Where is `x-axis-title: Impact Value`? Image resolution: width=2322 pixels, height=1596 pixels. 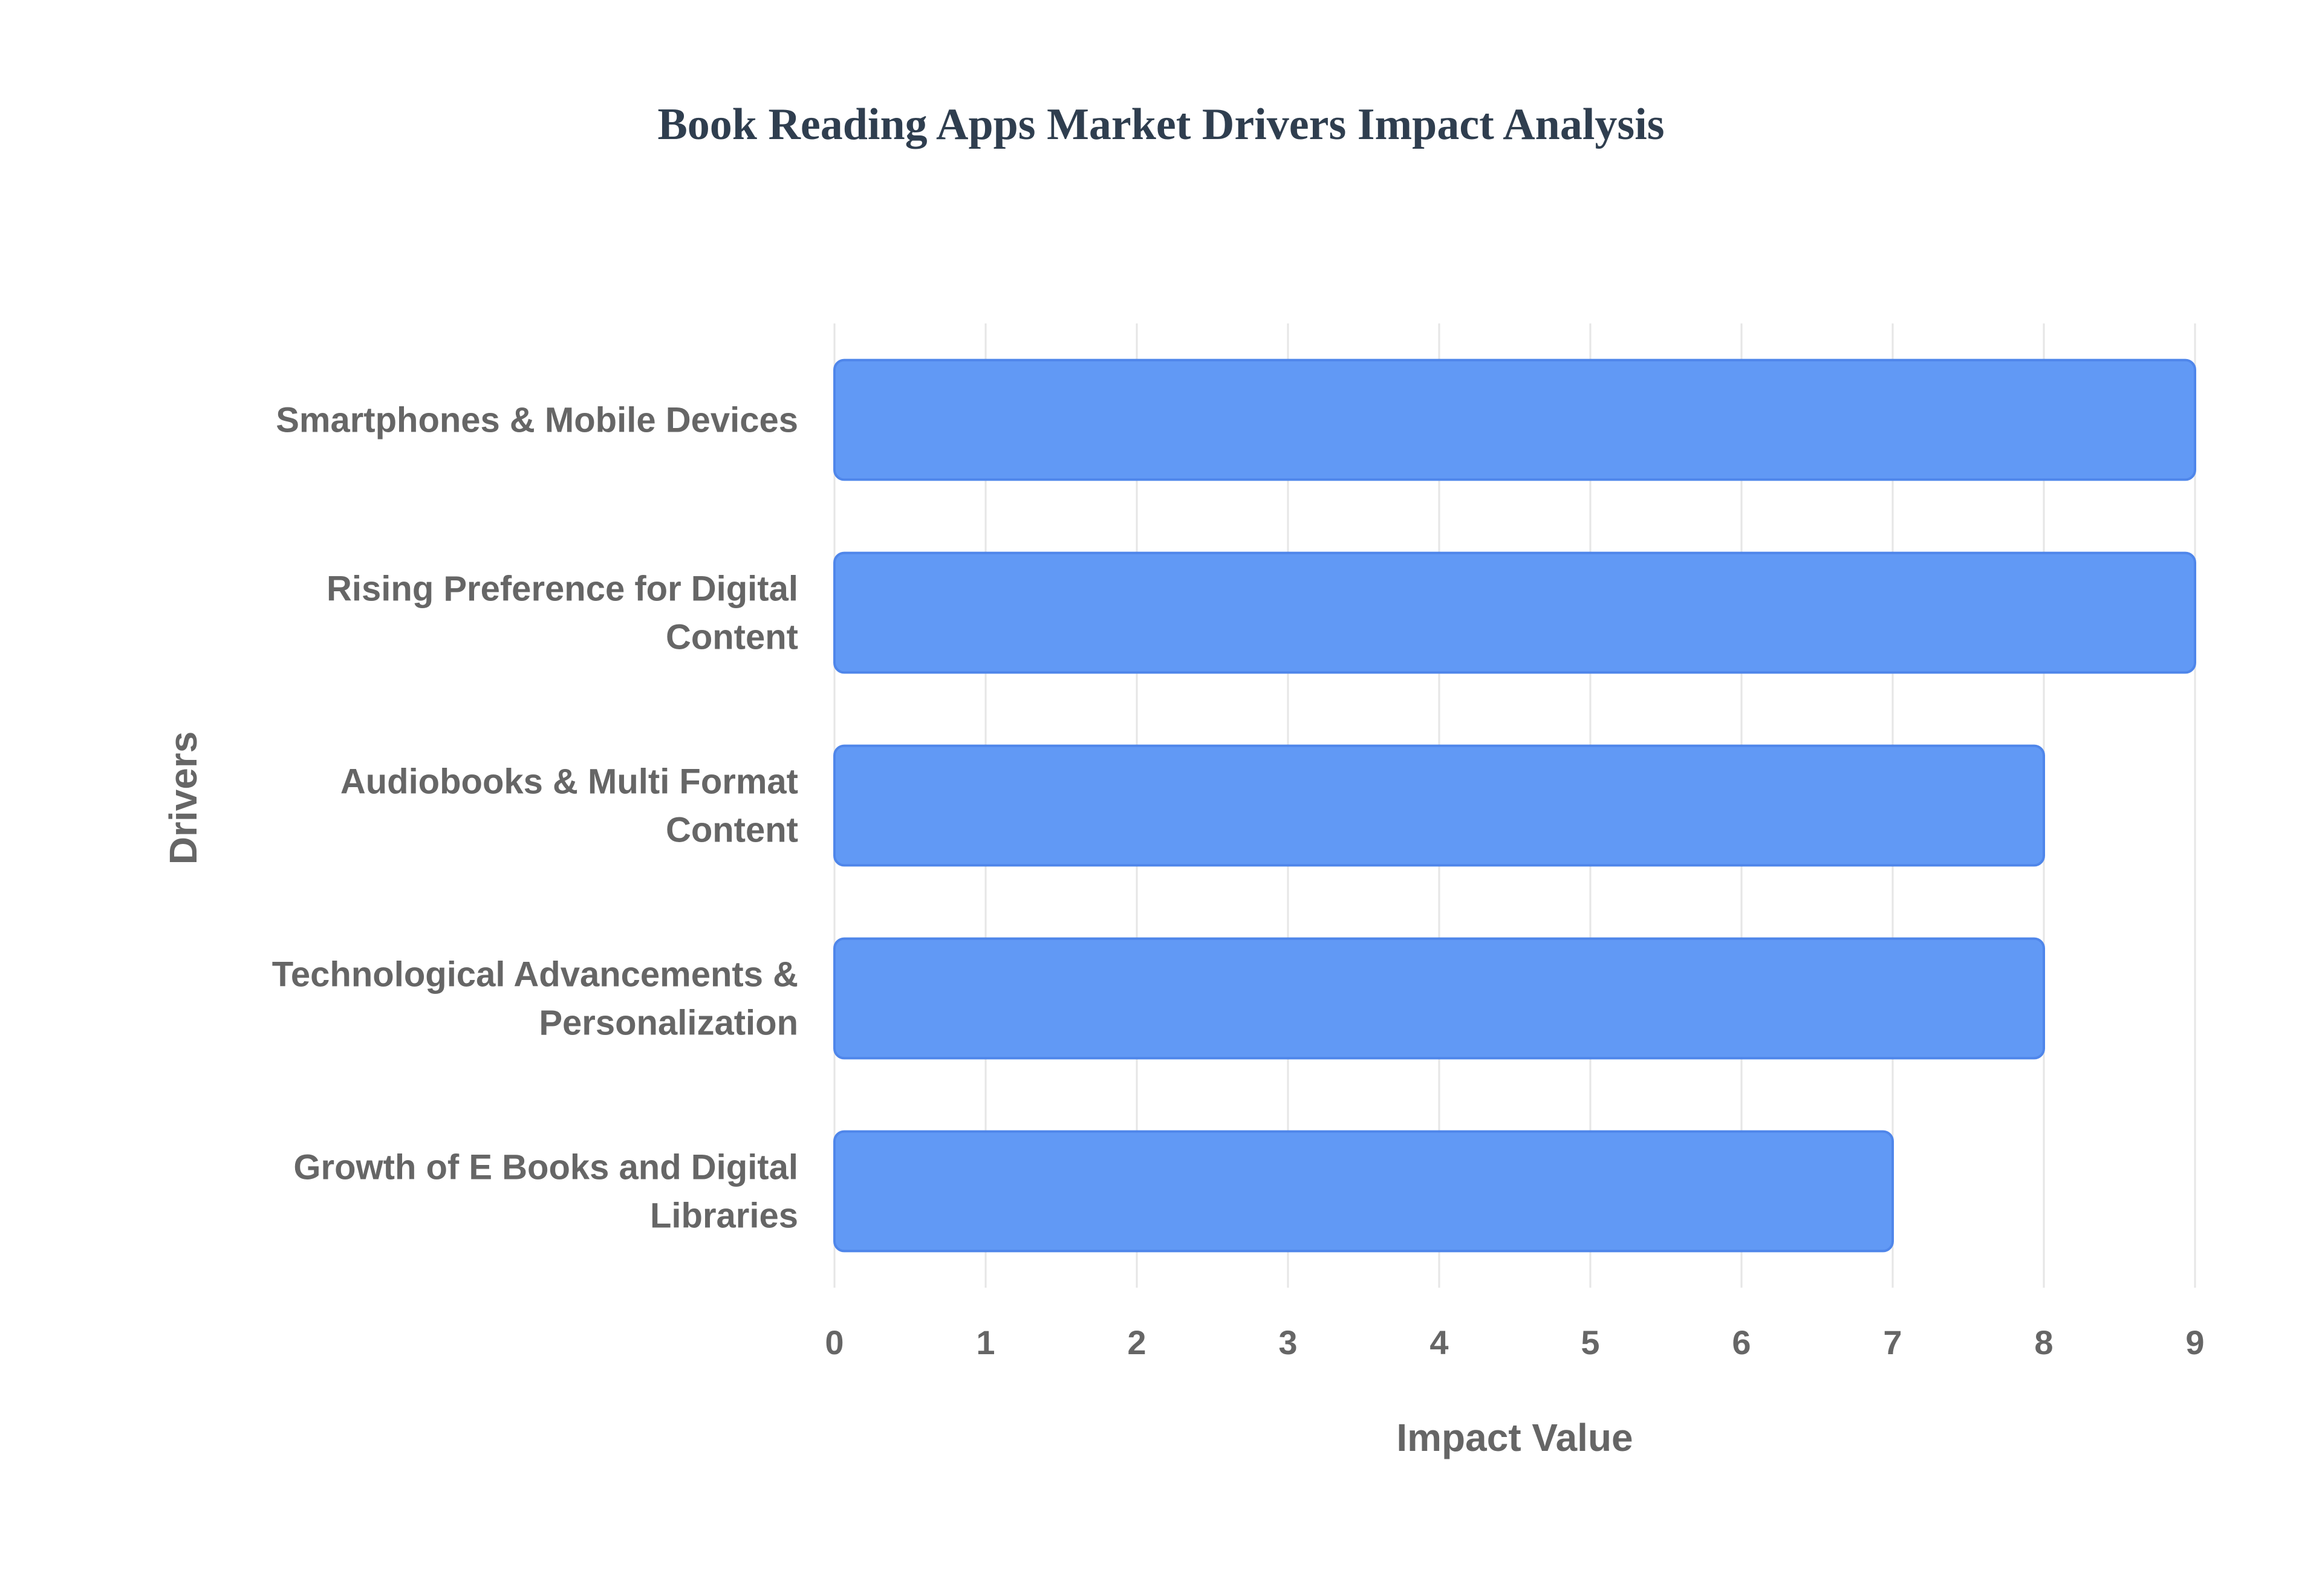 x-axis-title: Impact Value is located at coordinates (1514, 1437).